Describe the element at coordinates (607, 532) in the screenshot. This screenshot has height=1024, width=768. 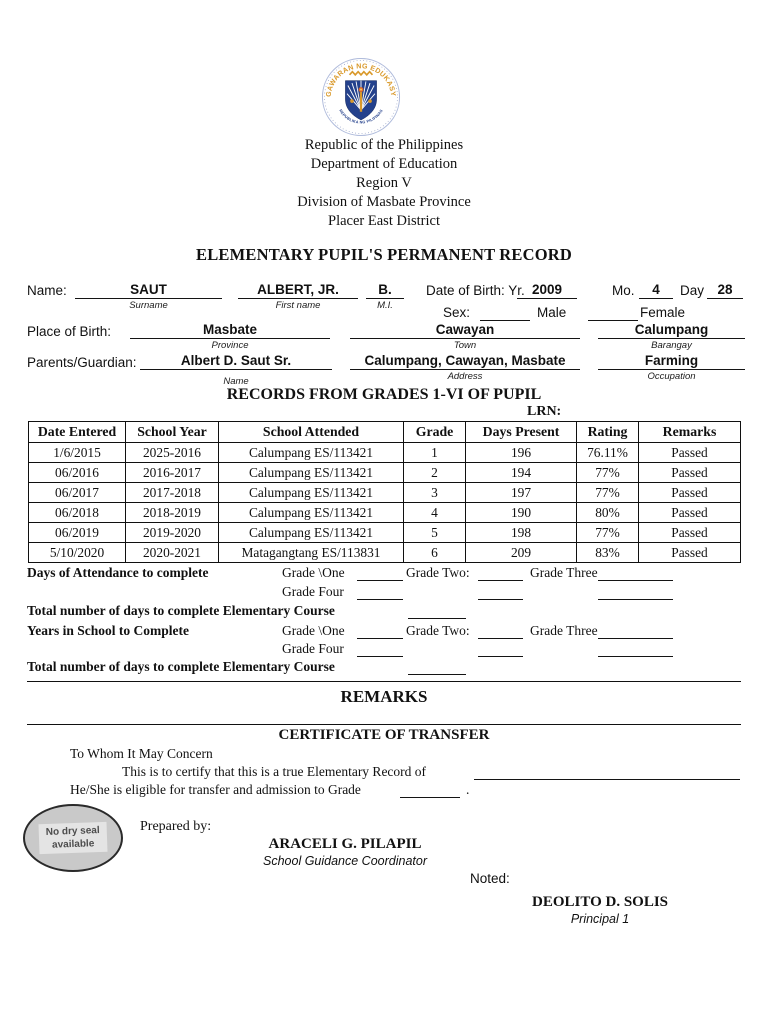
I see `cell: 77%` at that location.